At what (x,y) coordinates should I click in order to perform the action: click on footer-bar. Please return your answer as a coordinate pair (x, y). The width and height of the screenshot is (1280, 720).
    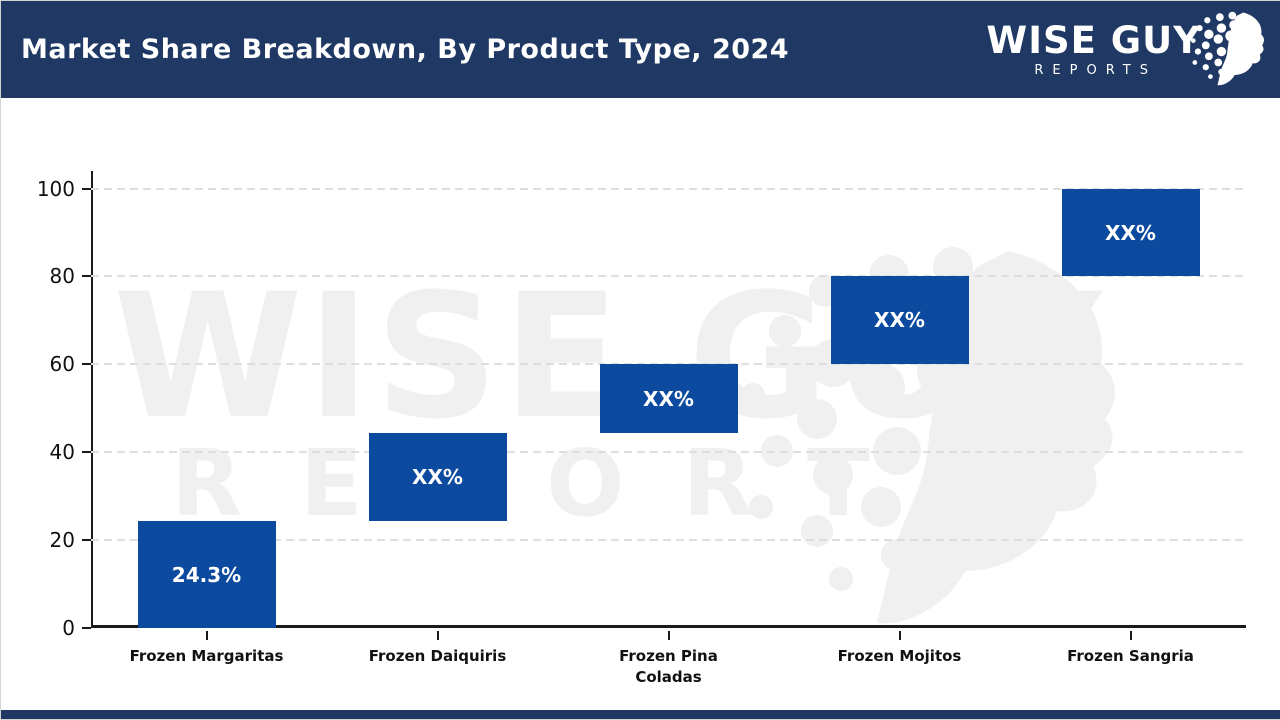
    Looking at the image, I should click on (640, 714).